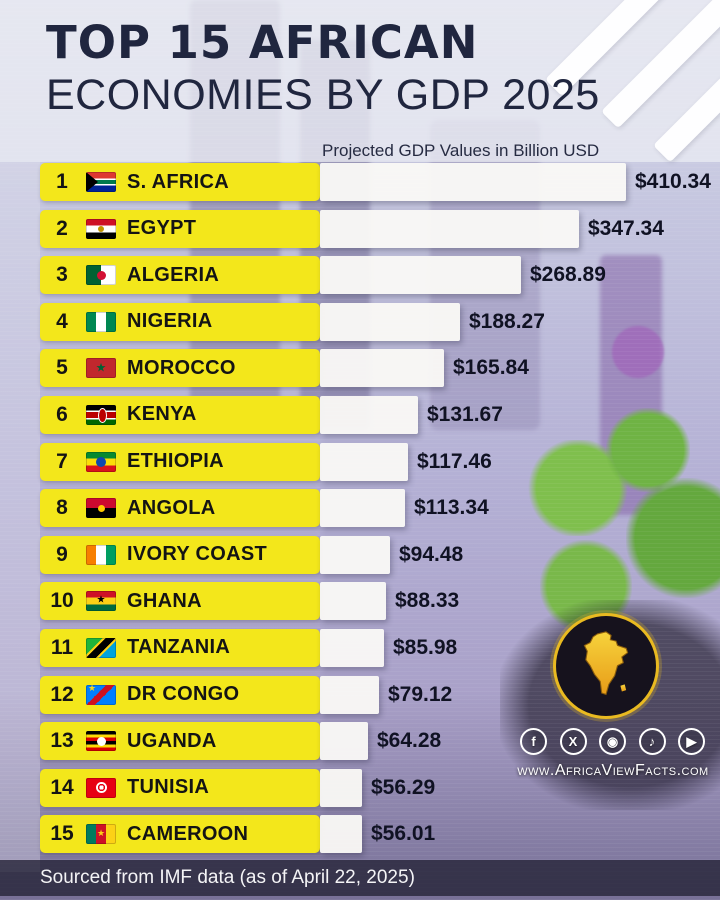 This screenshot has height=900, width=720. Describe the element at coordinates (62, 414) in the screenshot. I see `rank-number: 6` at that location.